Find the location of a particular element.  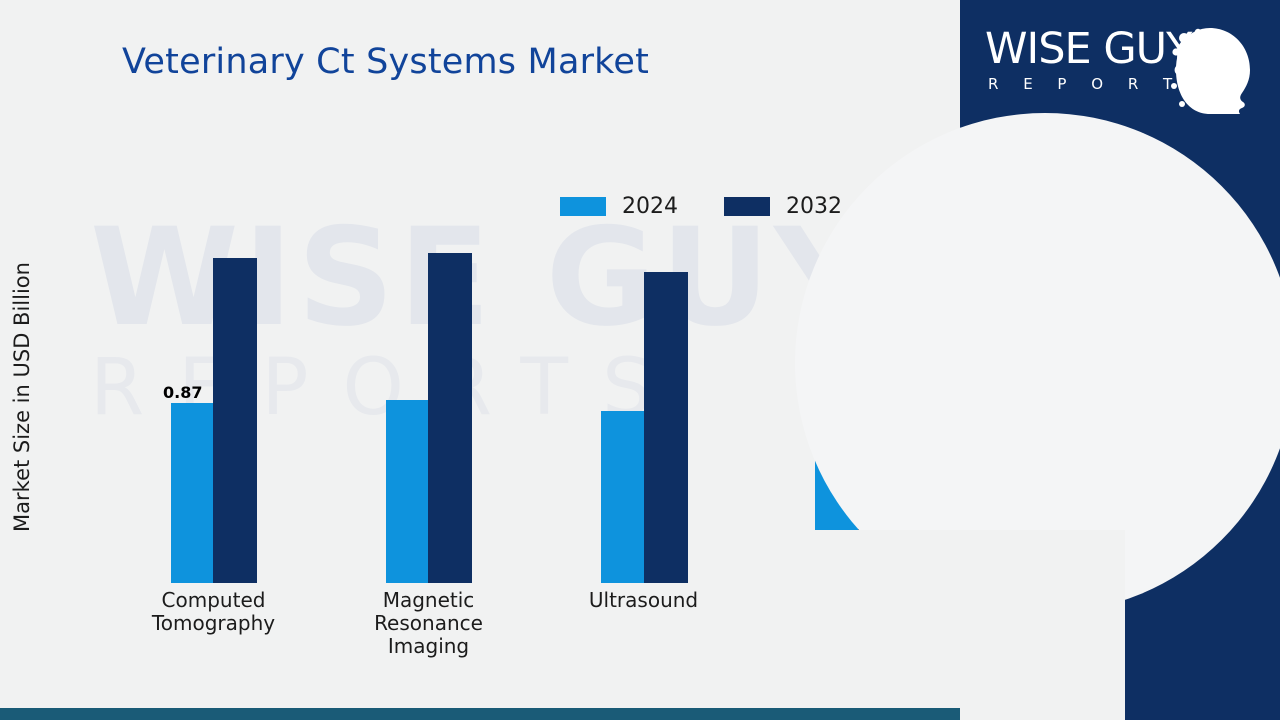

legend-swatch-2032 is located at coordinates (747, 206).